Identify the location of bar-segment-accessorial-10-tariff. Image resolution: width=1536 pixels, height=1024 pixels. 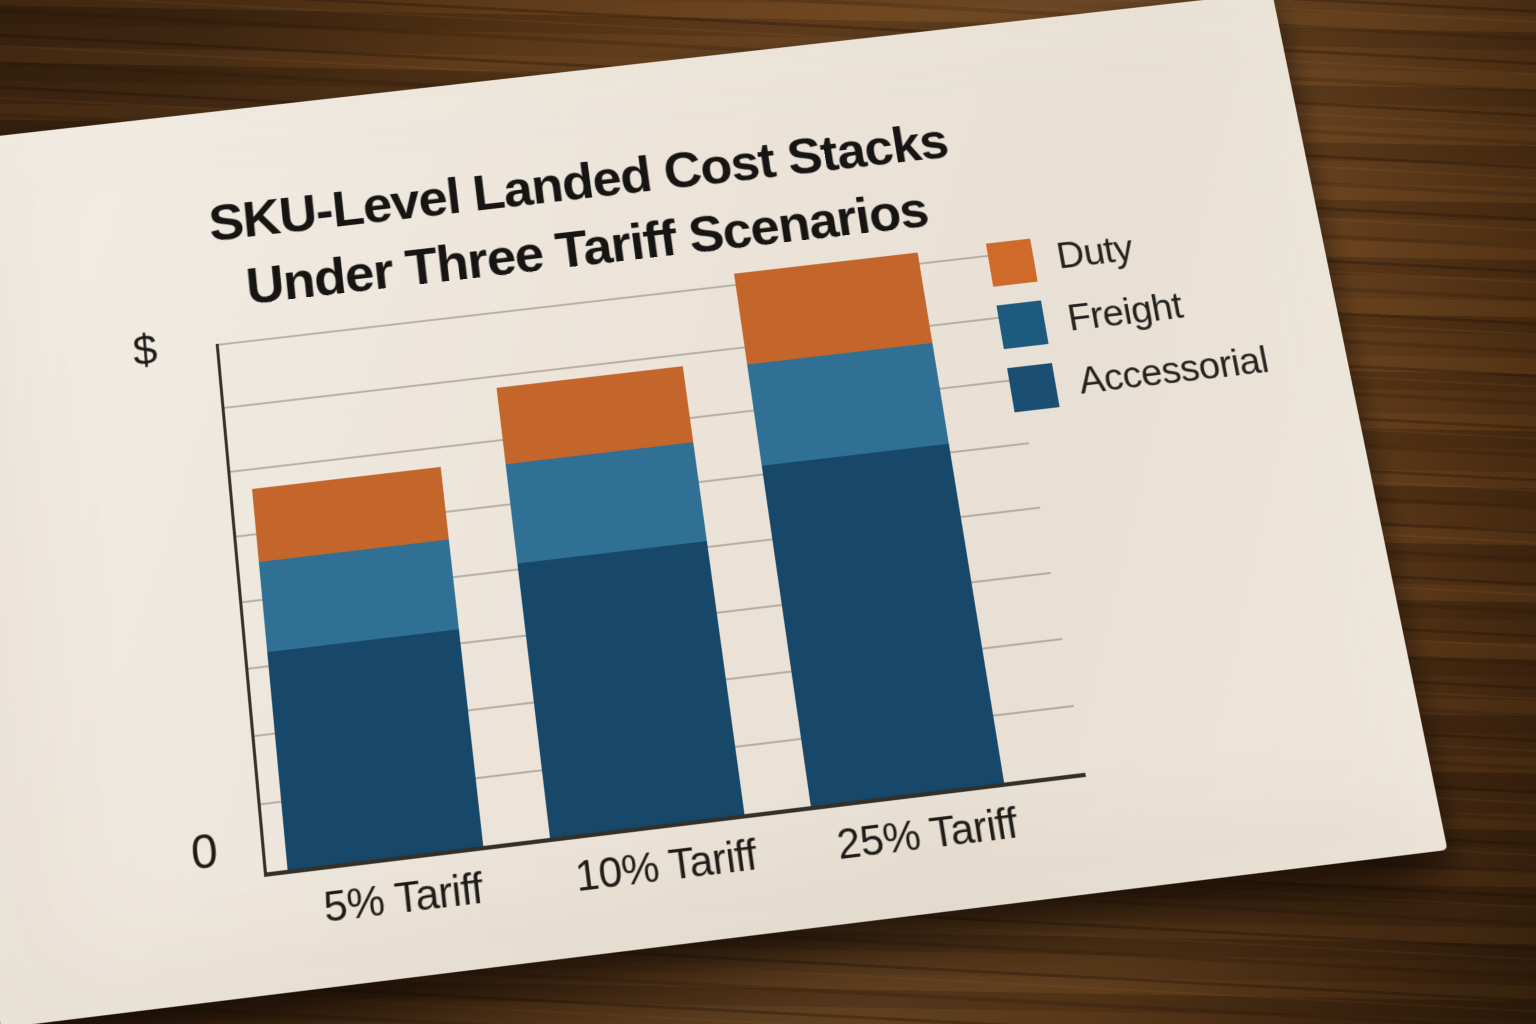
(631, 689).